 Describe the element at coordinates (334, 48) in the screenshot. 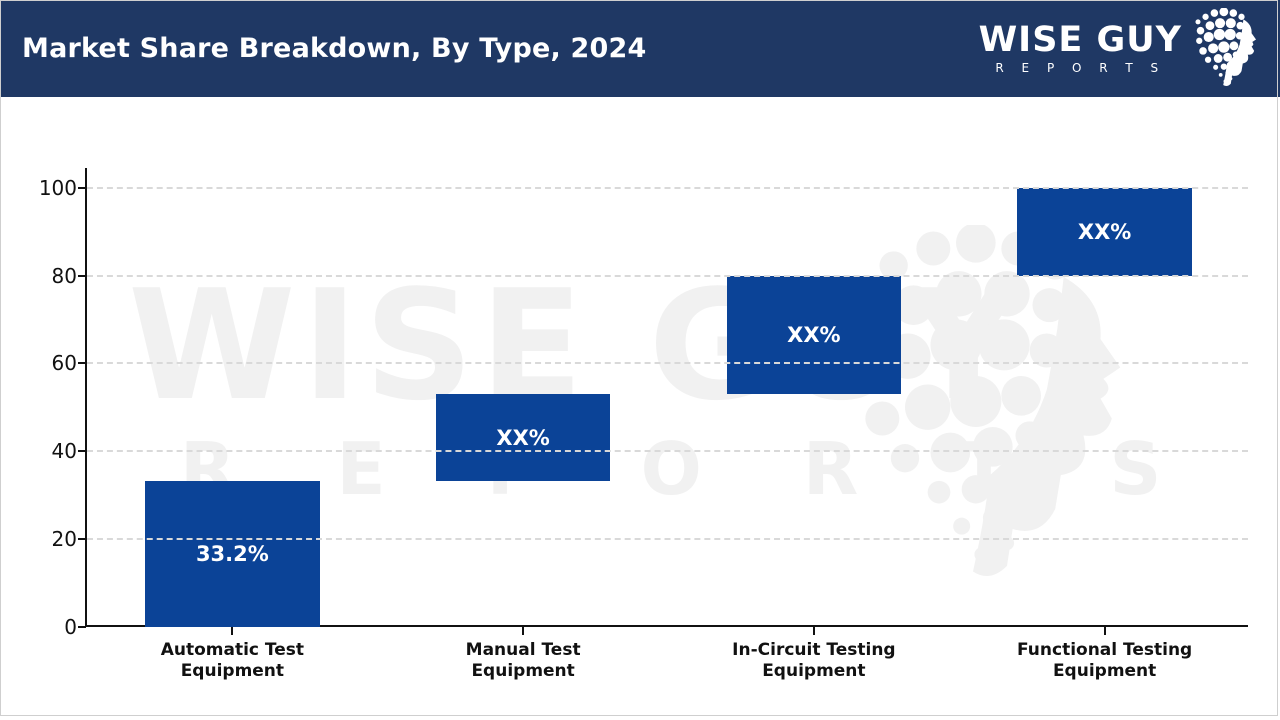

I see `page-title: Market Share Breakdown, By Type, 2024` at that location.